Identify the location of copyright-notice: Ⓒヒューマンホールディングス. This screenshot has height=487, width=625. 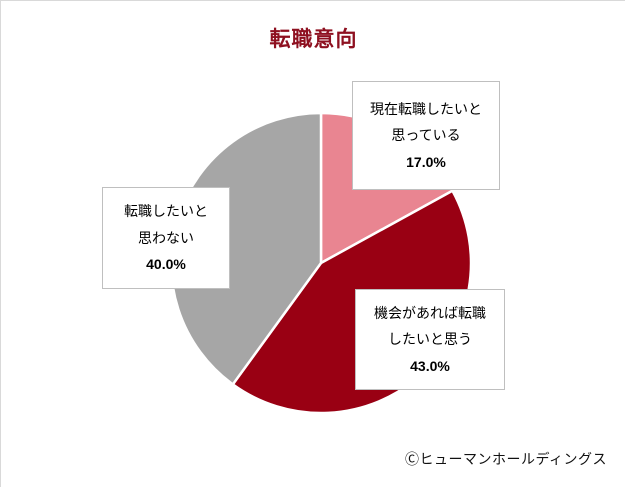
(505, 459).